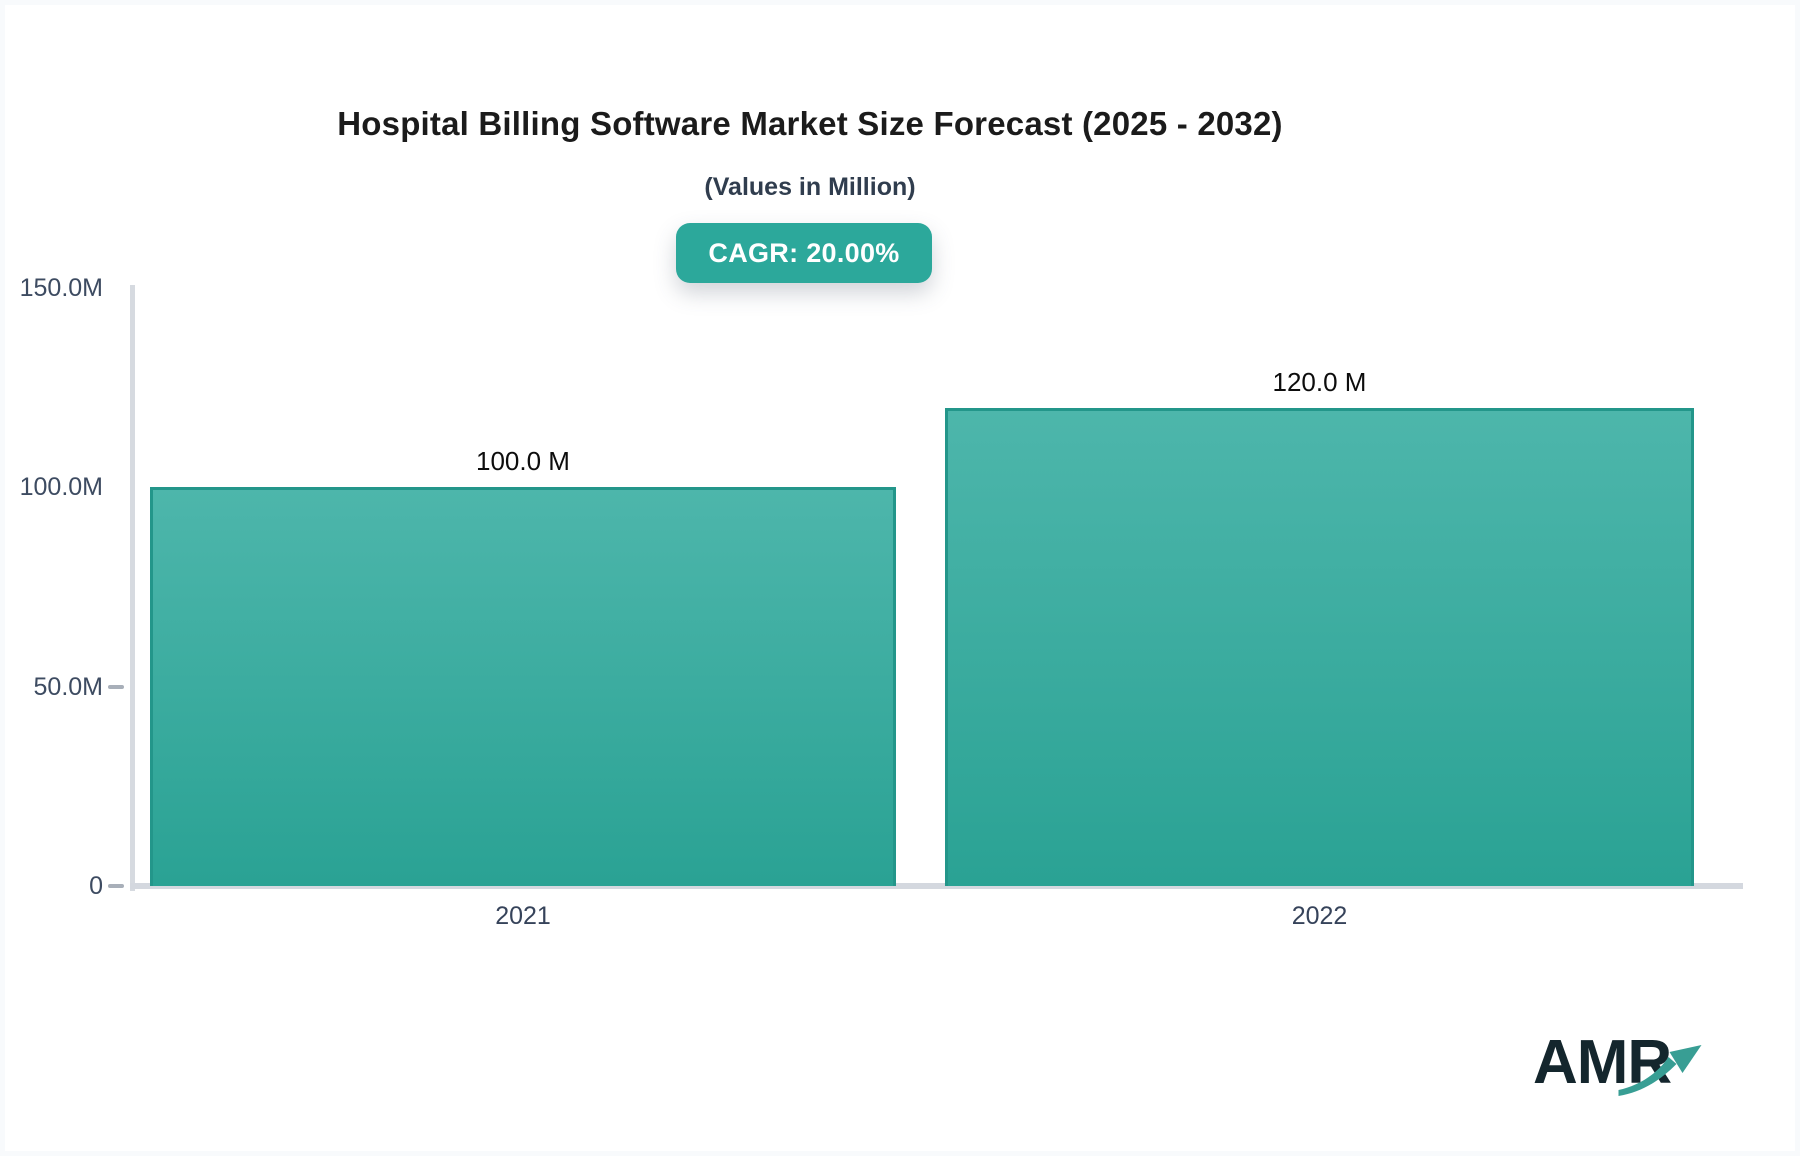 The image size is (1800, 1156). I want to click on cagr-badge: CAGR: 20.00%, so click(804, 253).